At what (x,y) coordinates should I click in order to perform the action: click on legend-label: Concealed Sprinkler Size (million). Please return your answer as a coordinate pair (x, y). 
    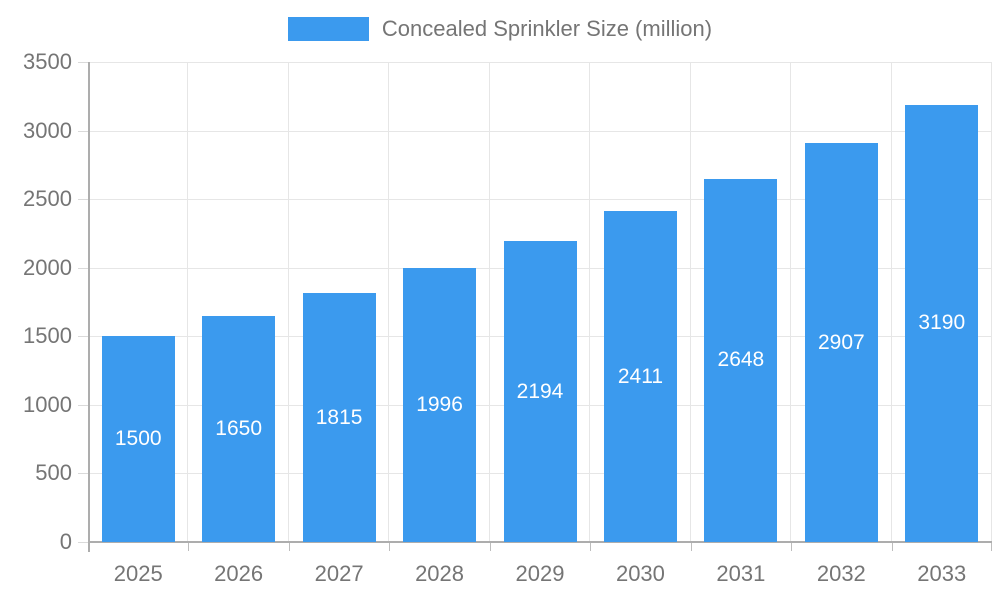
    Looking at the image, I should click on (547, 28).